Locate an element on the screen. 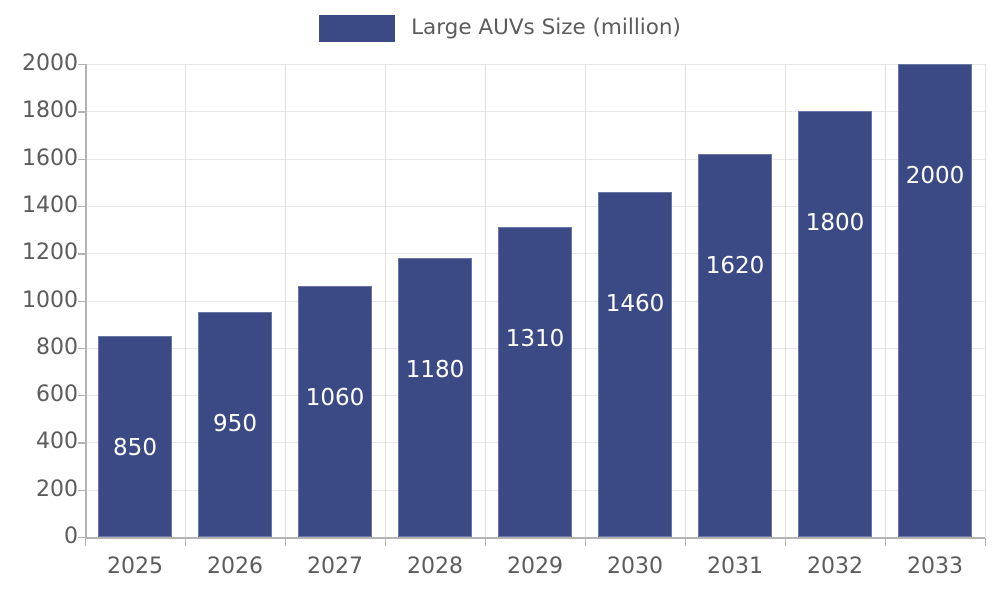  bar-value-label-2026: 950 is located at coordinates (235, 424).